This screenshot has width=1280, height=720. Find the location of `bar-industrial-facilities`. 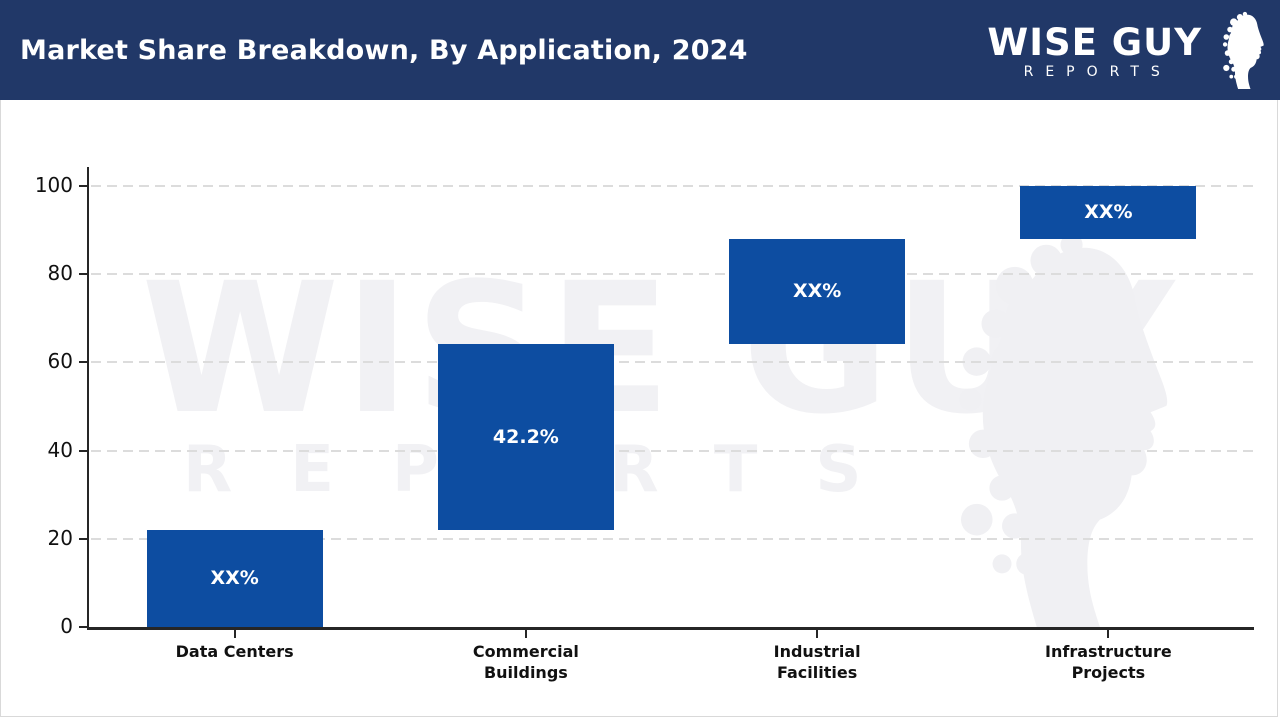

bar-industrial-facilities is located at coordinates (817, 291).